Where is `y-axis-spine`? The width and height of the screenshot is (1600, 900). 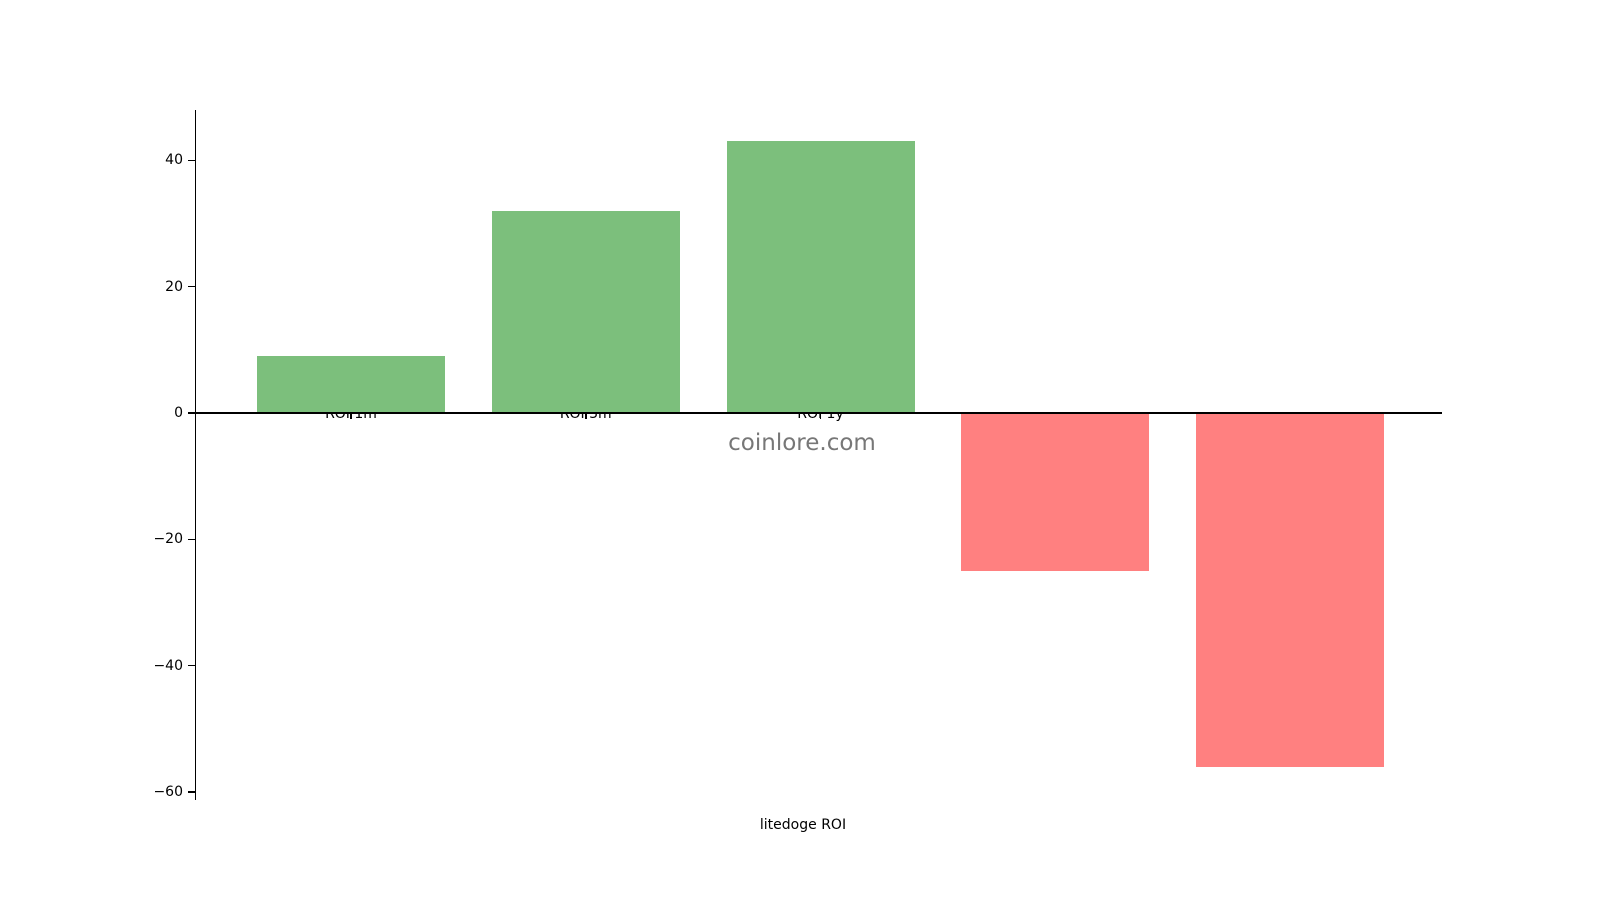
y-axis-spine is located at coordinates (195, 455).